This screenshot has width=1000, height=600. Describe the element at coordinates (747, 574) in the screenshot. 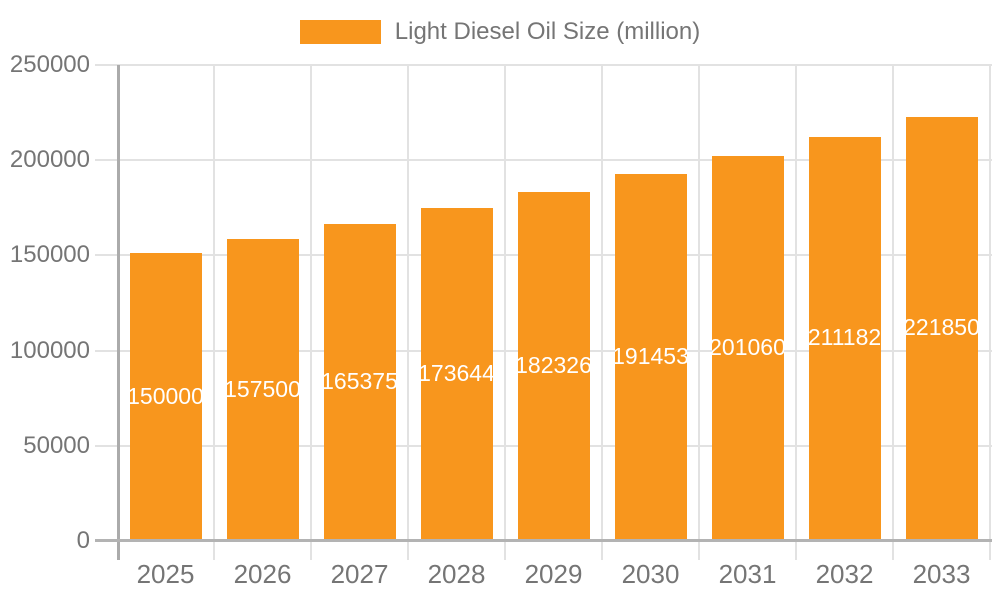

I see `x-axis-tick-label: 2031` at that location.